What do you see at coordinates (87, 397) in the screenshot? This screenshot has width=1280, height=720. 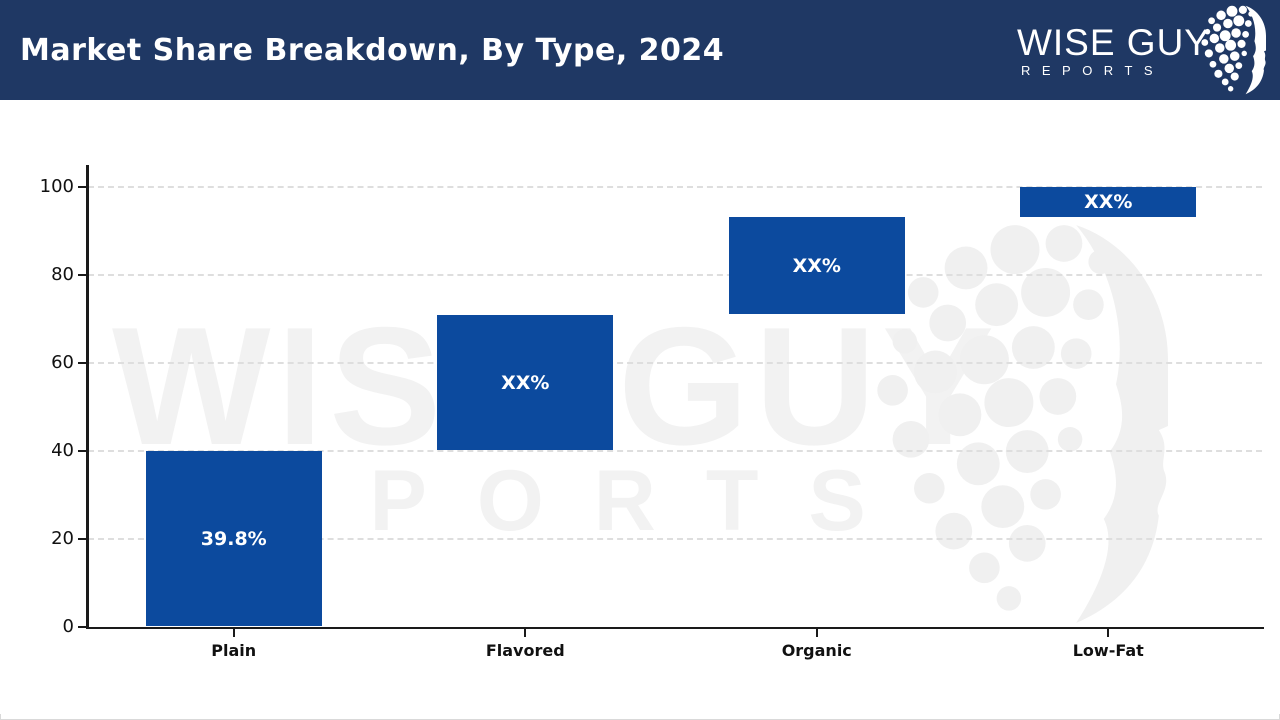 I see `y-axis-spine` at bounding box center [87, 397].